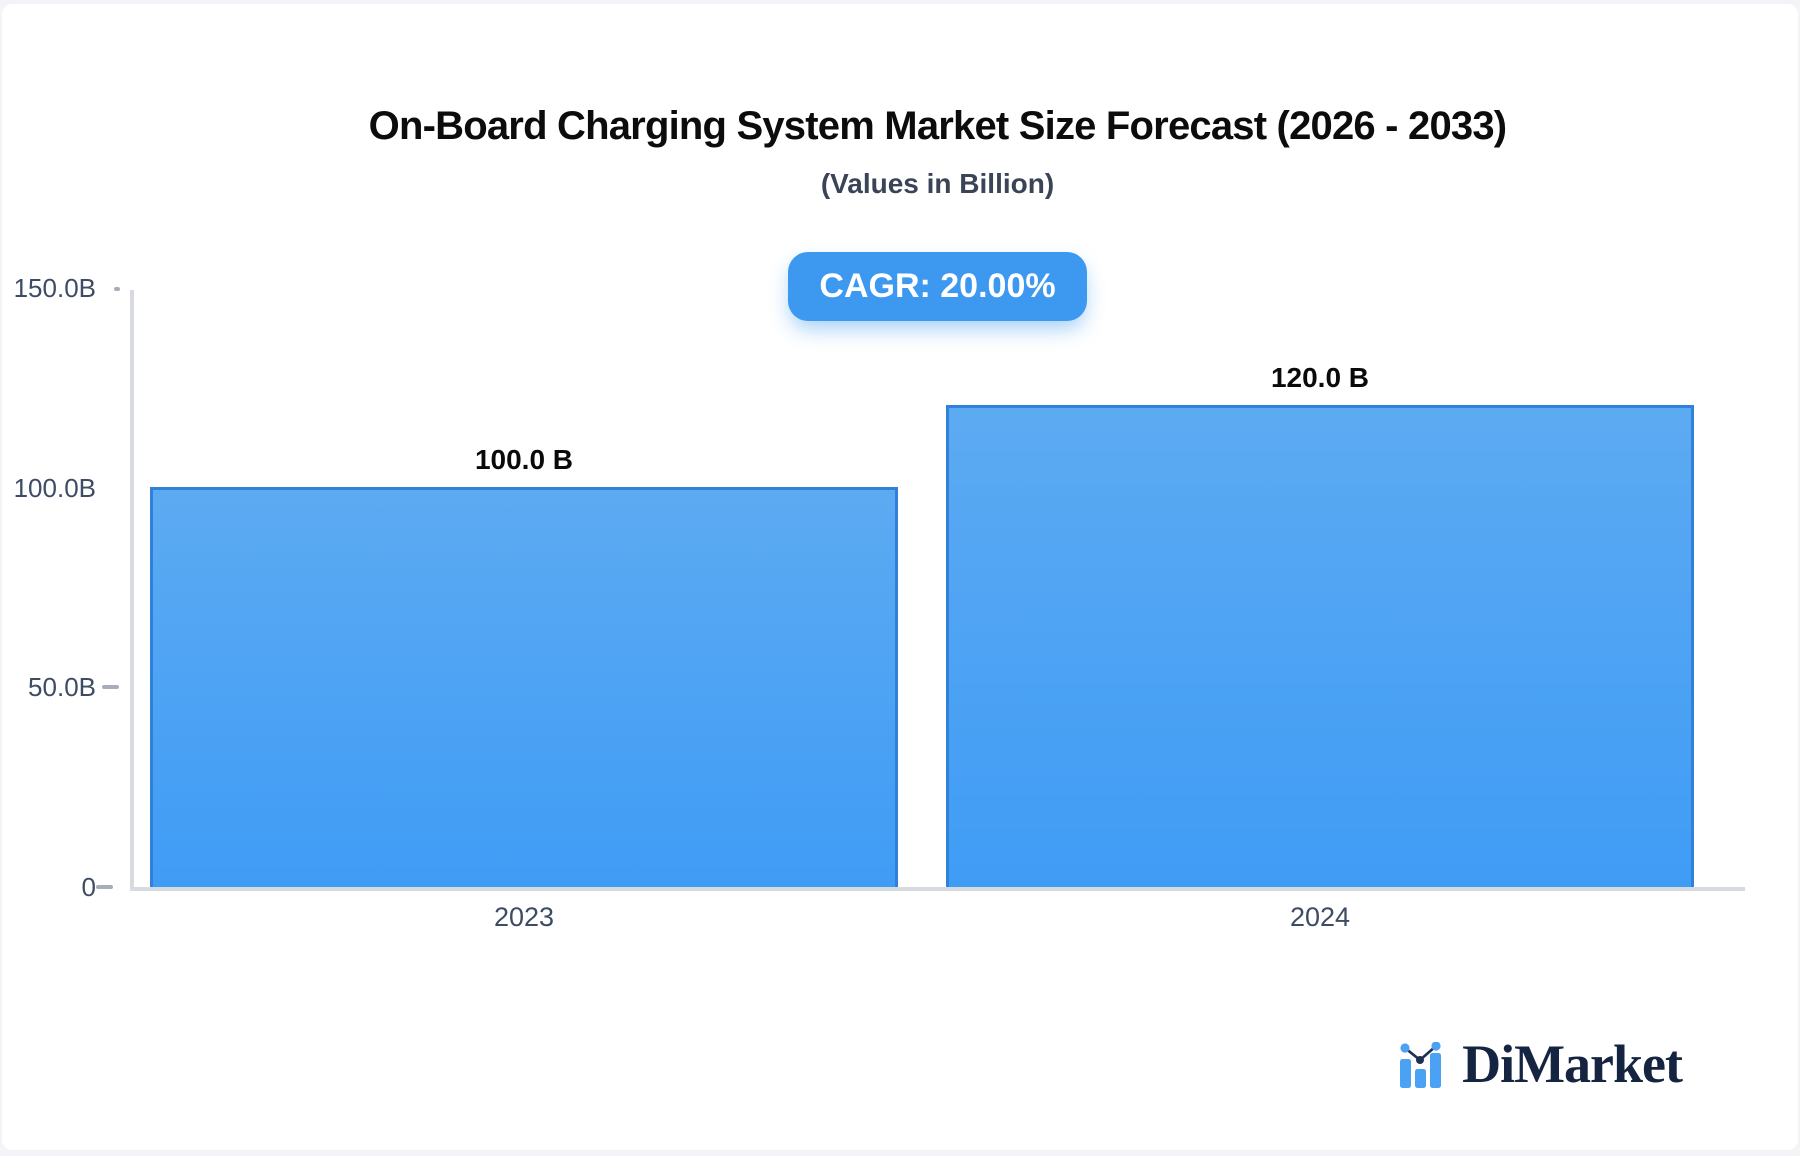  Describe the element at coordinates (524, 917) in the screenshot. I see `x-tick-label-2023: 2023` at that location.